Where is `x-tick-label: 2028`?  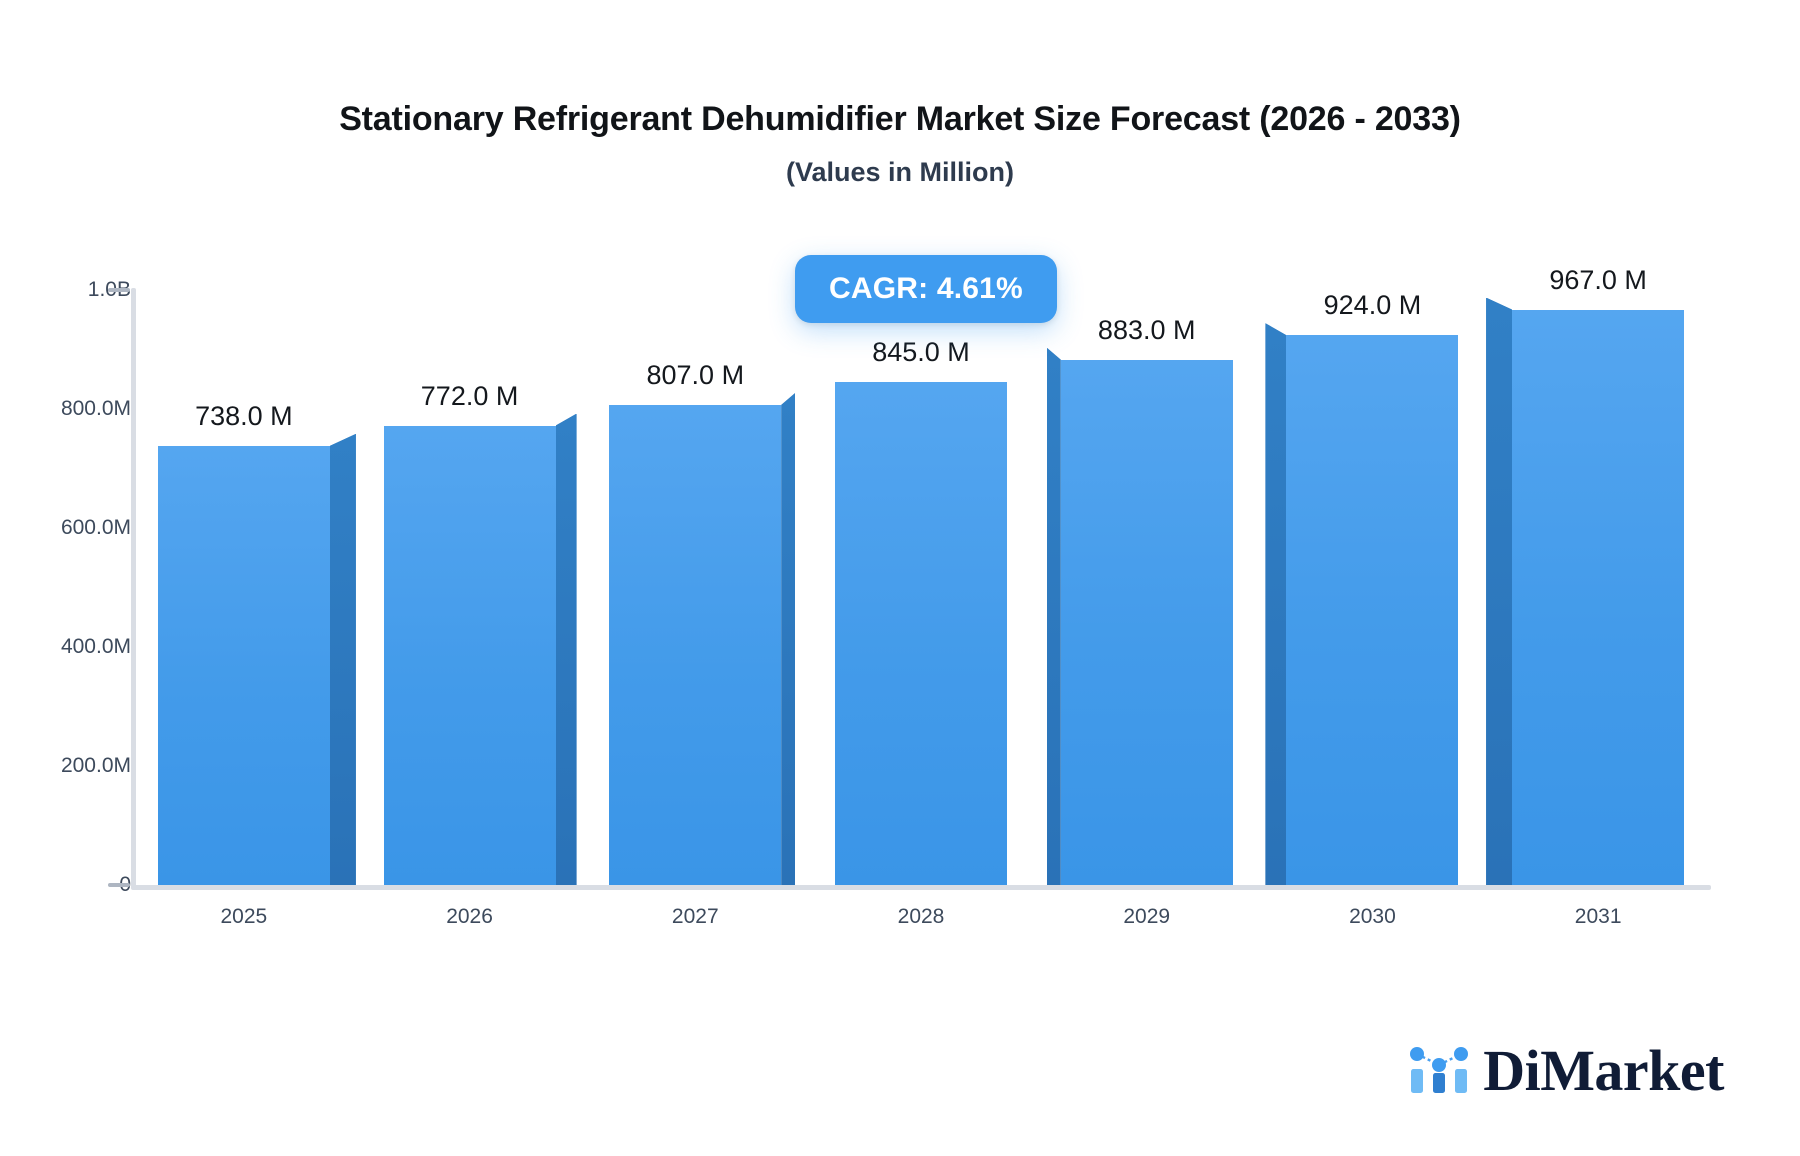
x-tick-label: 2028 is located at coordinates (921, 916).